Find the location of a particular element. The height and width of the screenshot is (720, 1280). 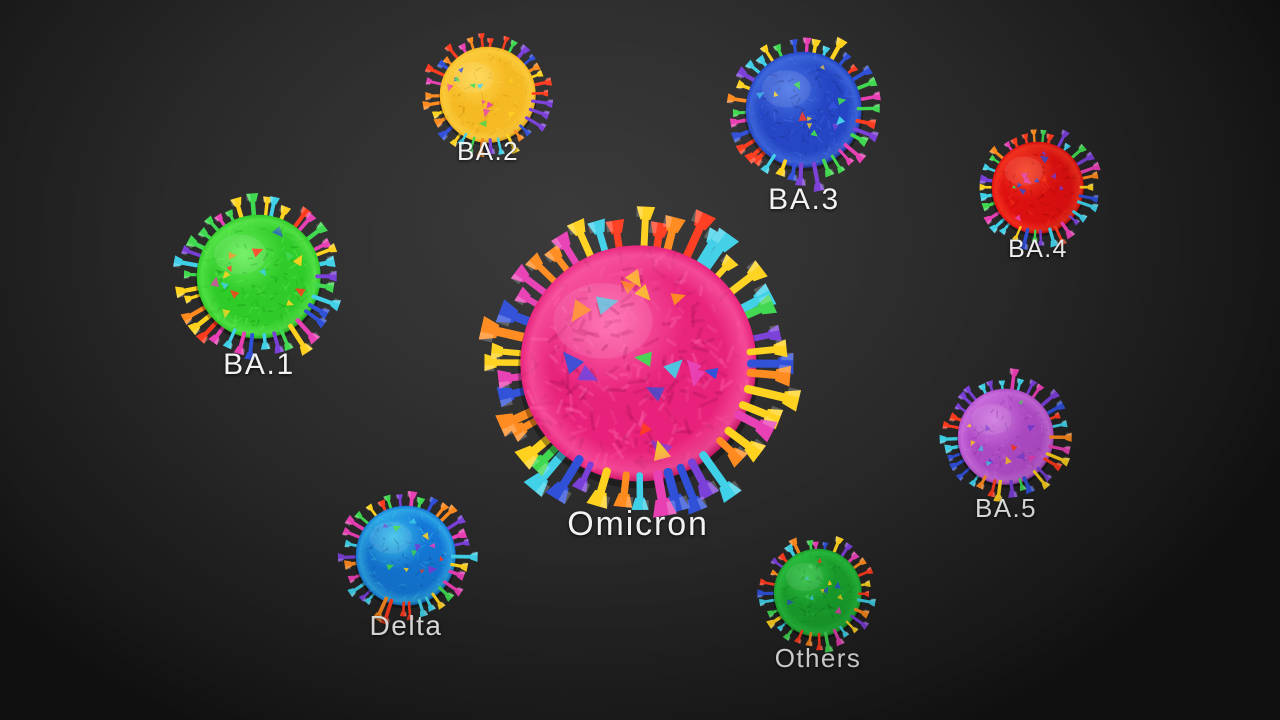

virus-particle-ba1 is located at coordinates (258, 276).